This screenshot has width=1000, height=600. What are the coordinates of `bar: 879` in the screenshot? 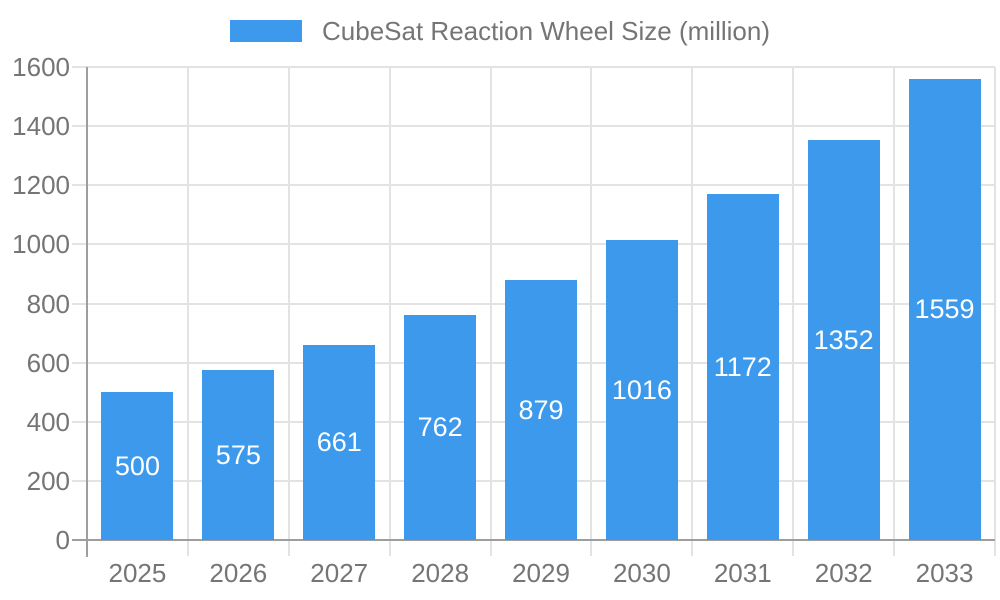 It's located at (541, 410).